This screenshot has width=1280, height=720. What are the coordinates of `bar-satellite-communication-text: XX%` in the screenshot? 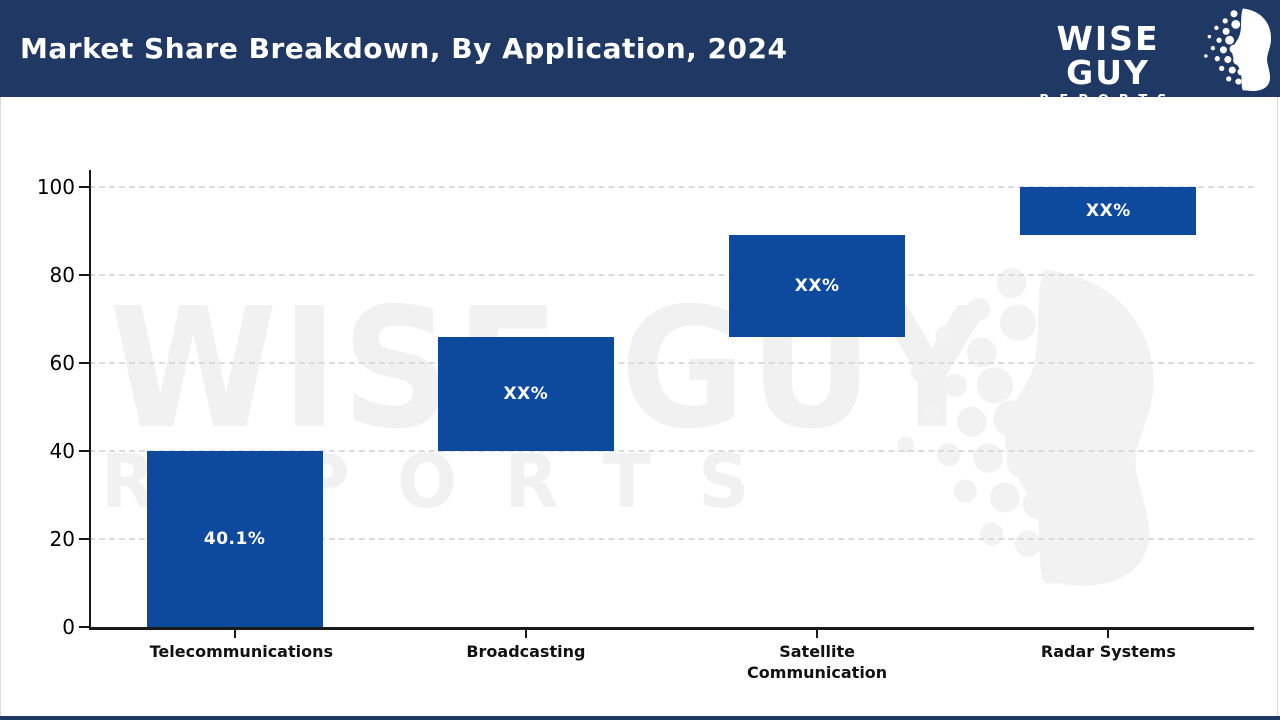 It's located at (817, 285).